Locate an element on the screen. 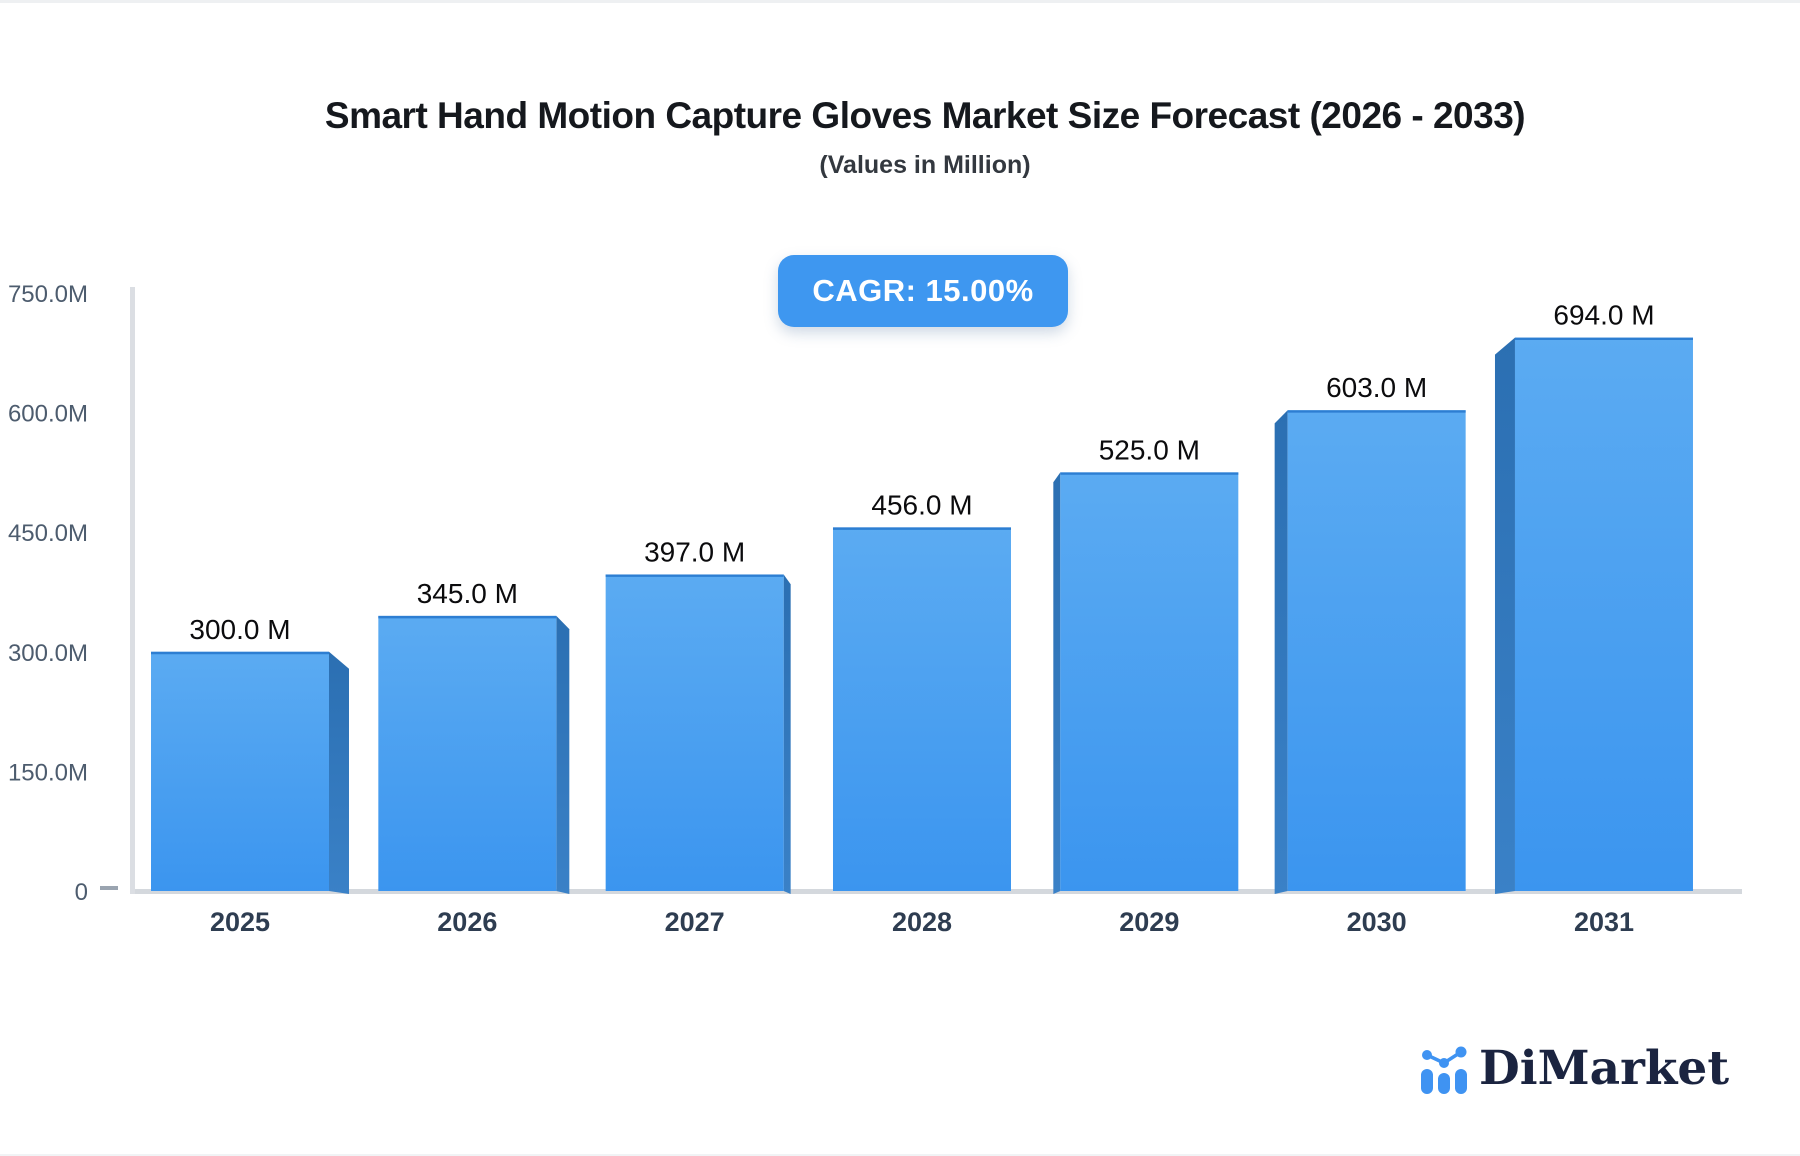  bar-2025 is located at coordinates (240, 771).